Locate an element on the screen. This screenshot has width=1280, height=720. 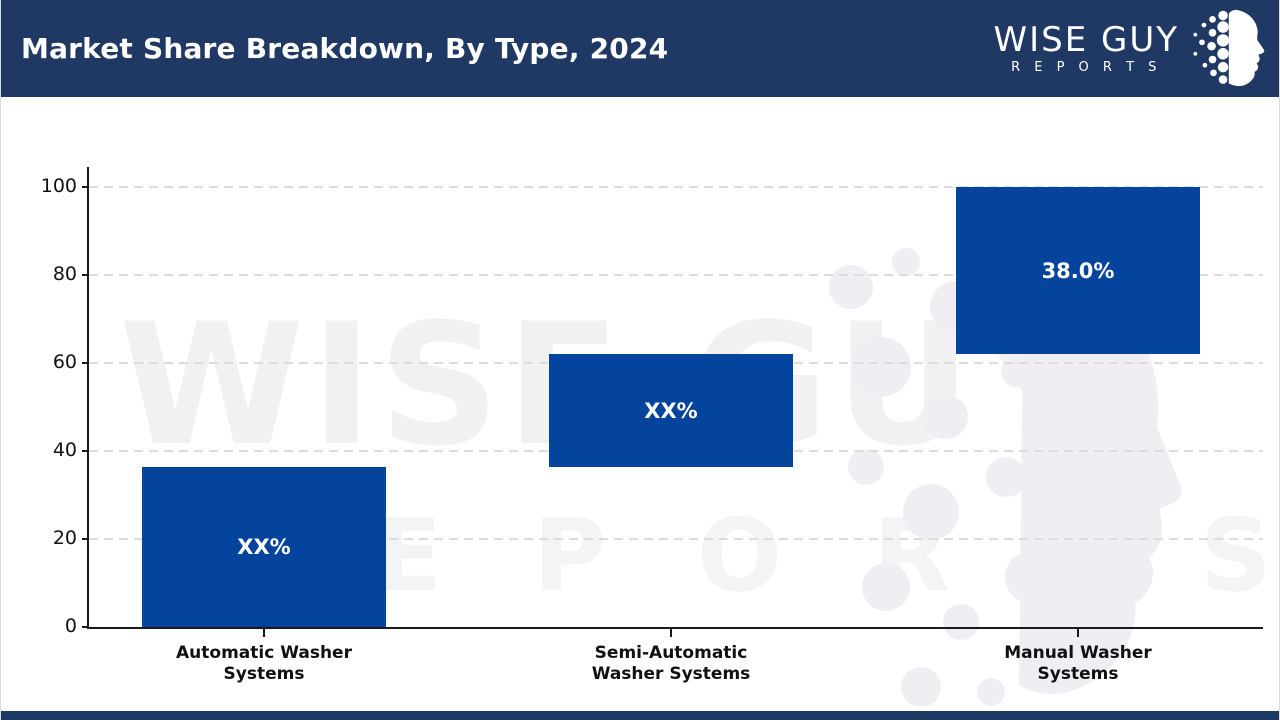
y-tick-label: 100 is located at coordinates (58, 186).